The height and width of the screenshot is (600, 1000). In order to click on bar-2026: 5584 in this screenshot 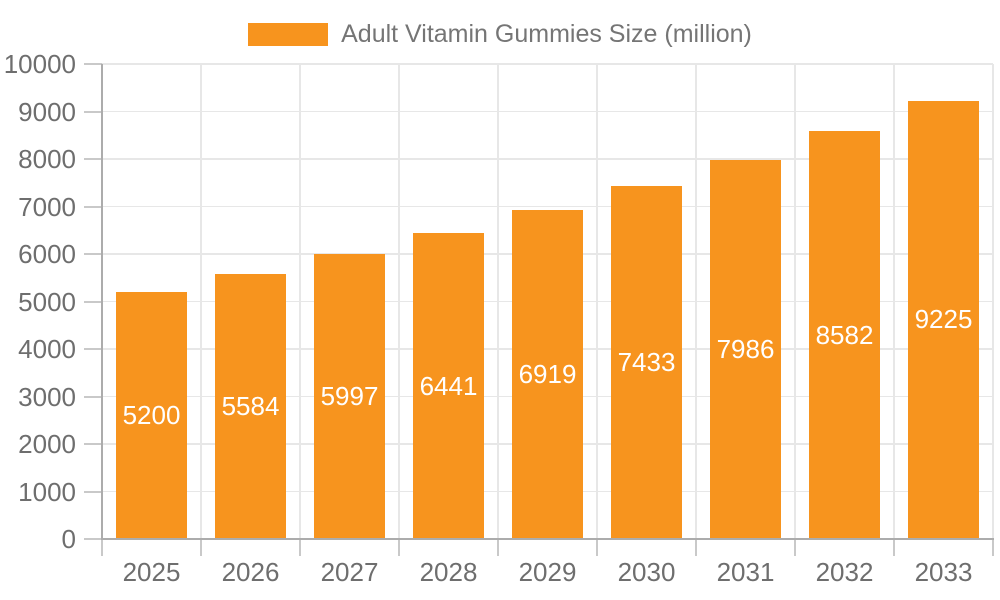, I will do `click(250, 406)`.